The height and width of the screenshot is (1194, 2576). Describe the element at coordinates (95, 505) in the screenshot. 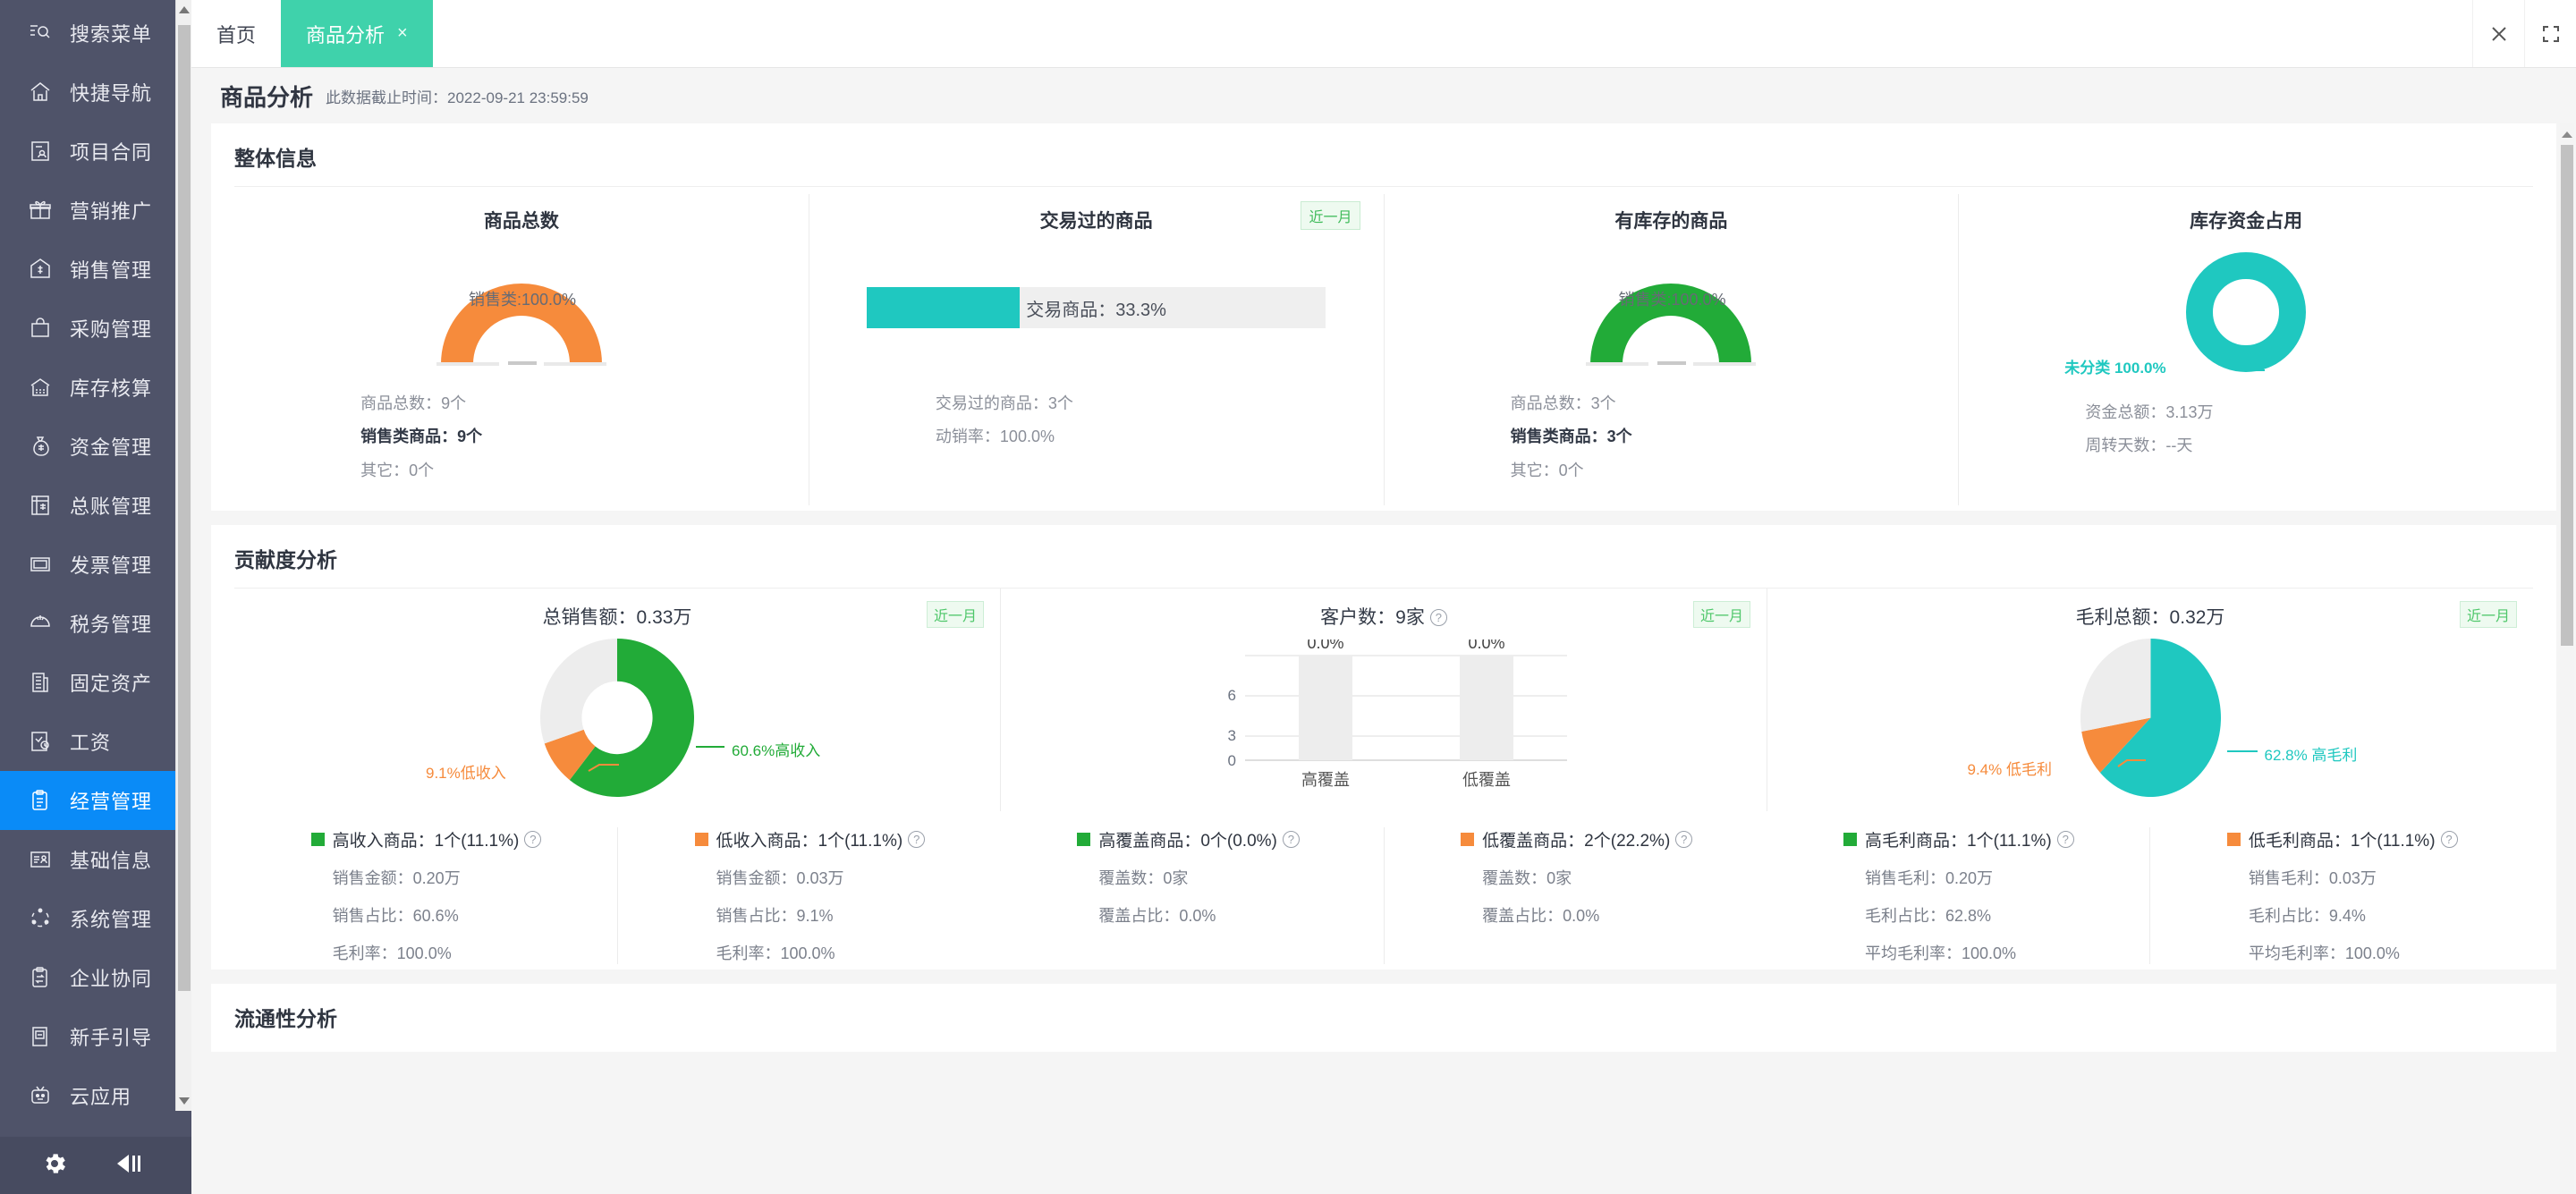

I see `sidebar-item-8: 总账管理` at that location.